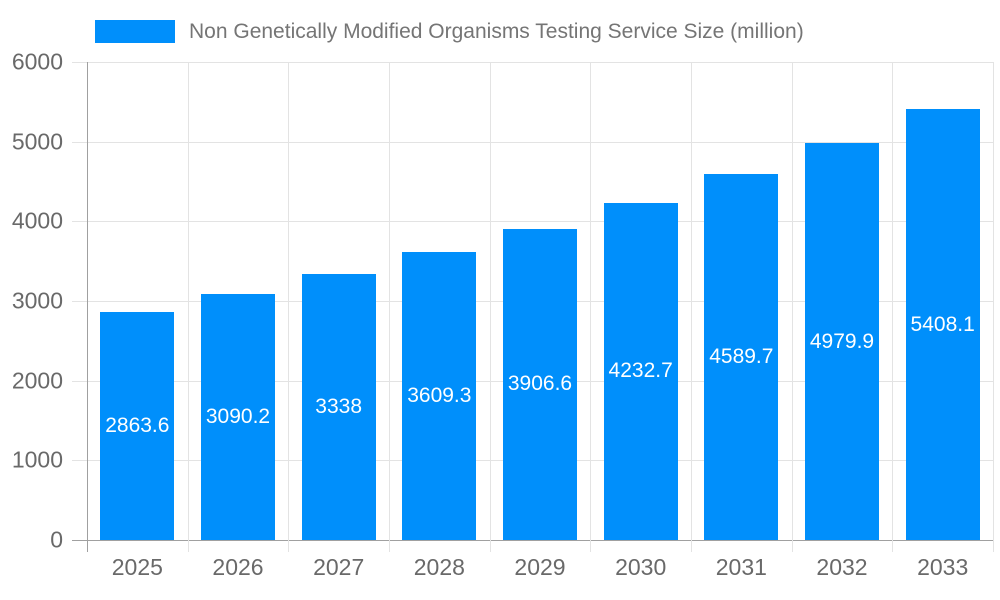 Image resolution: width=1000 pixels, height=600 pixels. I want to click on y-axis-tick-label: 4000, so click(37, 220).